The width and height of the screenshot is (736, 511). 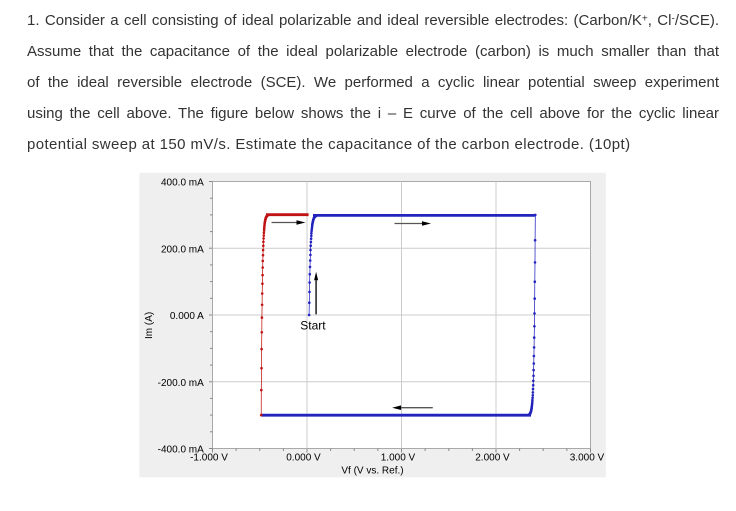 What do you see at coordinates (181, 383) in the screenshot?
I see `svg-text: -200.0 mA` at bounding box center [181, 383].